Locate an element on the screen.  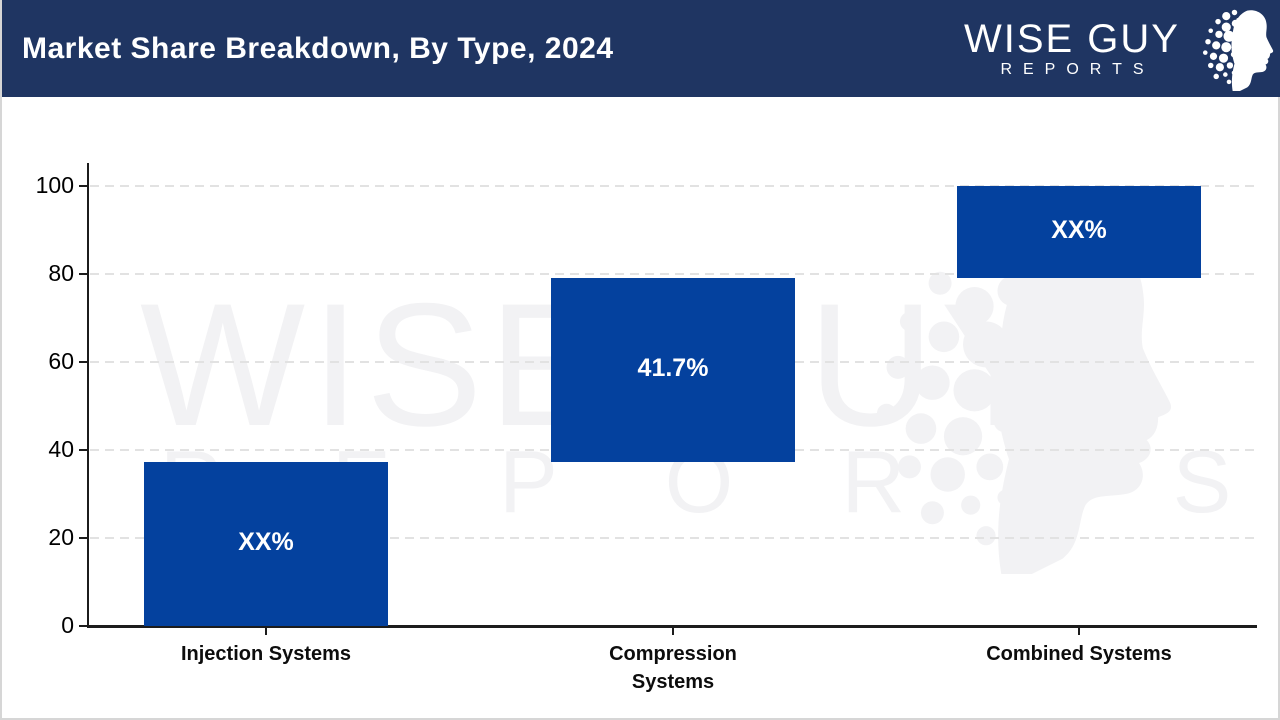
y-axis-tick-label: 60 is located at coordinates (61, 361).